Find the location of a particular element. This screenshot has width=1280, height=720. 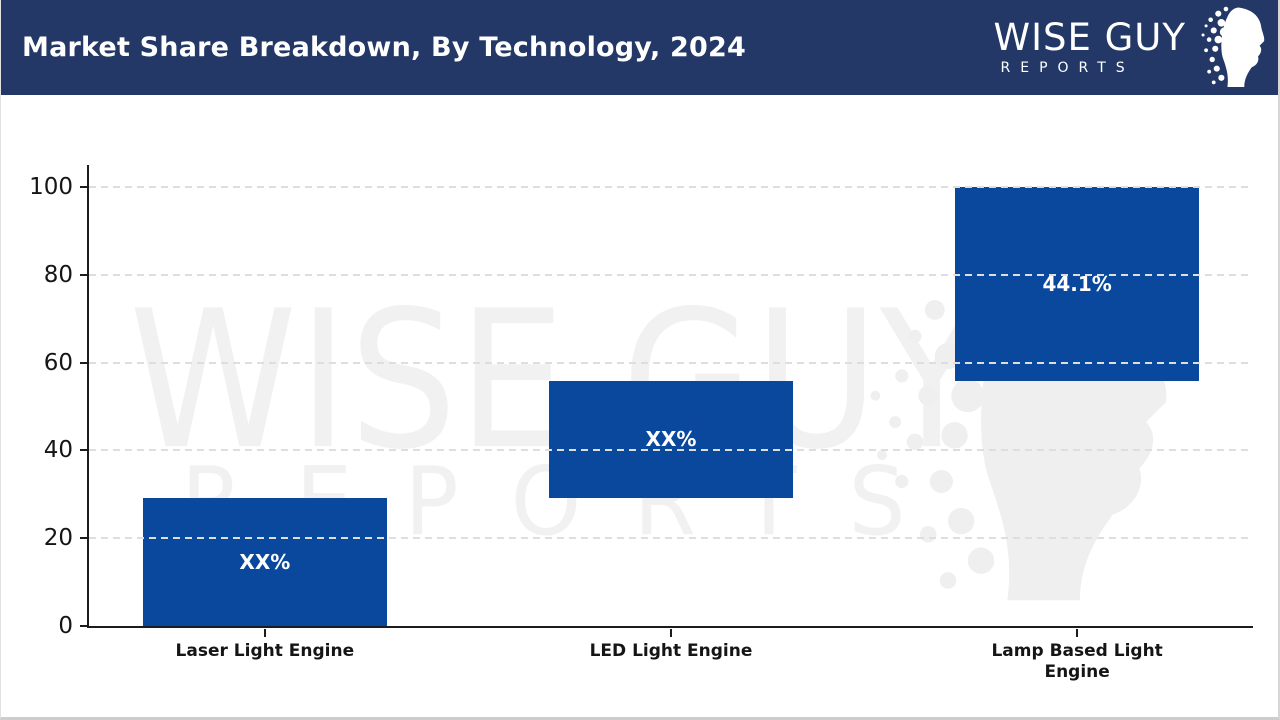

bar-value-label: 44.1% is located at coordinates (1077, 283).